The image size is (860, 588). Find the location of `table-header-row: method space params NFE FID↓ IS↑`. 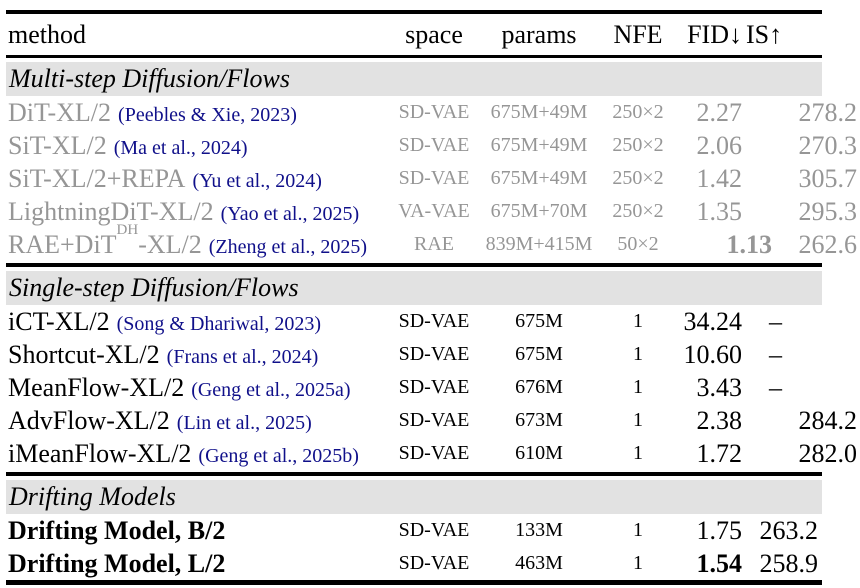

table-header-row: method space params NFE FID↓ IS↑ is located at coordinates (414, 34).